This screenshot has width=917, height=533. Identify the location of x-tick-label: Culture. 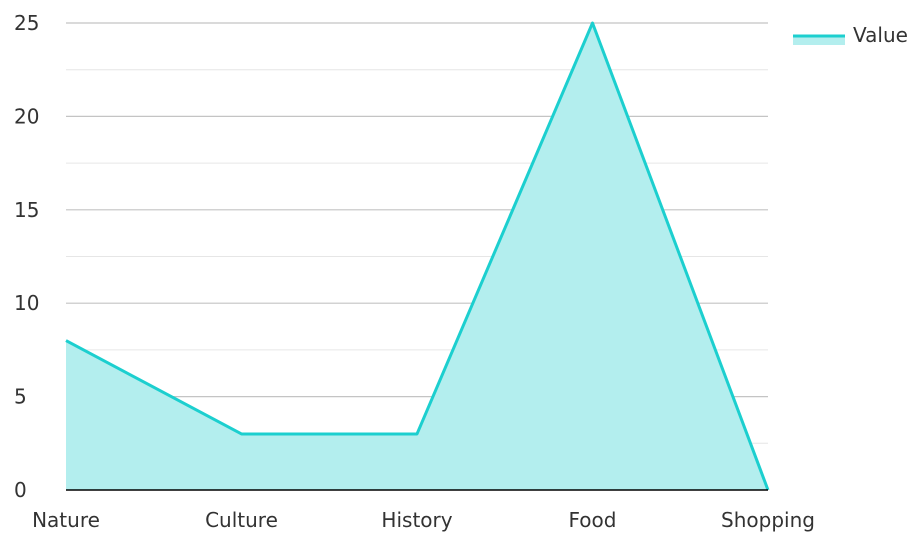
(241, 520).